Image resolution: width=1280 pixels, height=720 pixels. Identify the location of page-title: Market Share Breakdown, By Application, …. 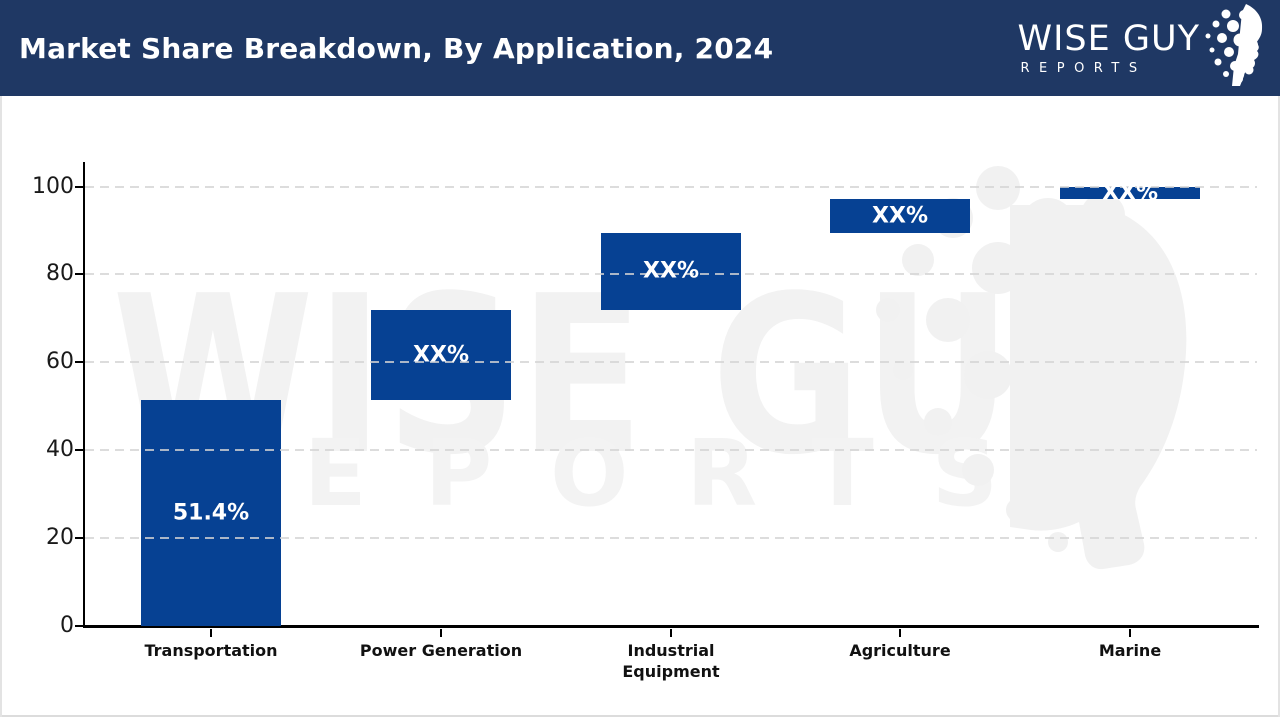
(396, 48).